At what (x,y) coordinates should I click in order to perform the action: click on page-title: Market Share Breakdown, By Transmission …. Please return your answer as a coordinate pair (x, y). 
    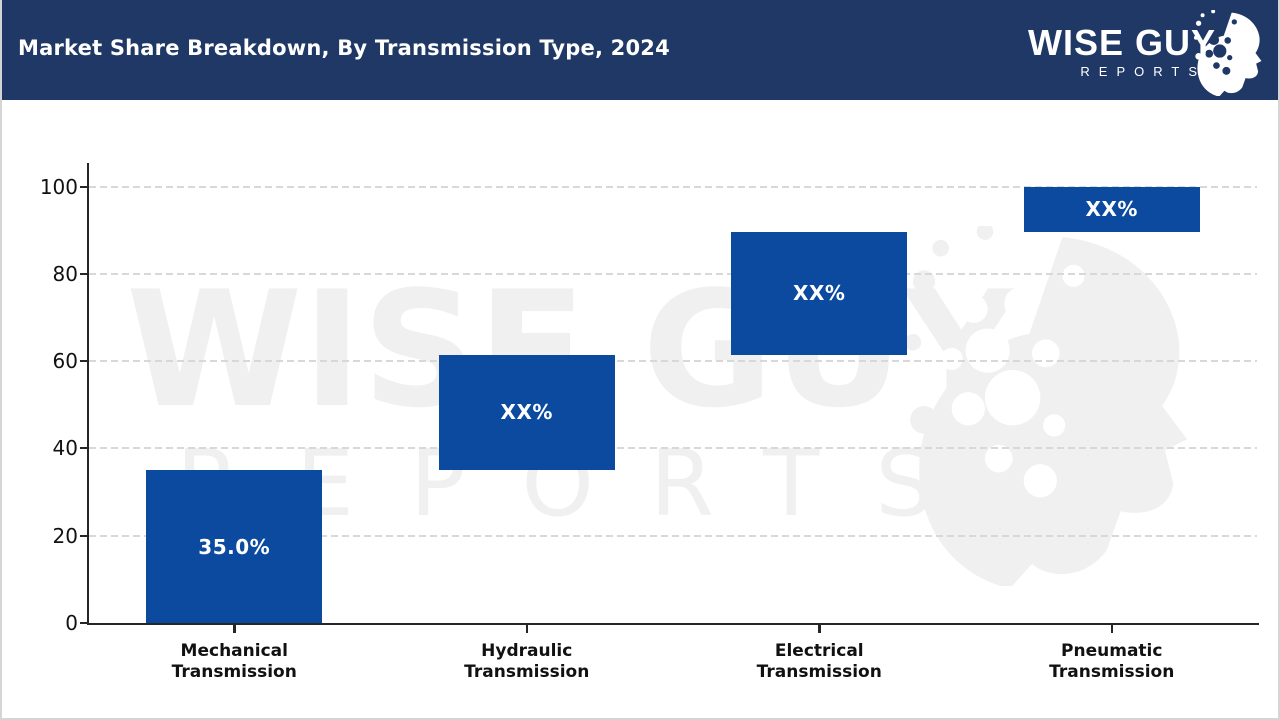
    Looking at the image, I should click on (344, 48).